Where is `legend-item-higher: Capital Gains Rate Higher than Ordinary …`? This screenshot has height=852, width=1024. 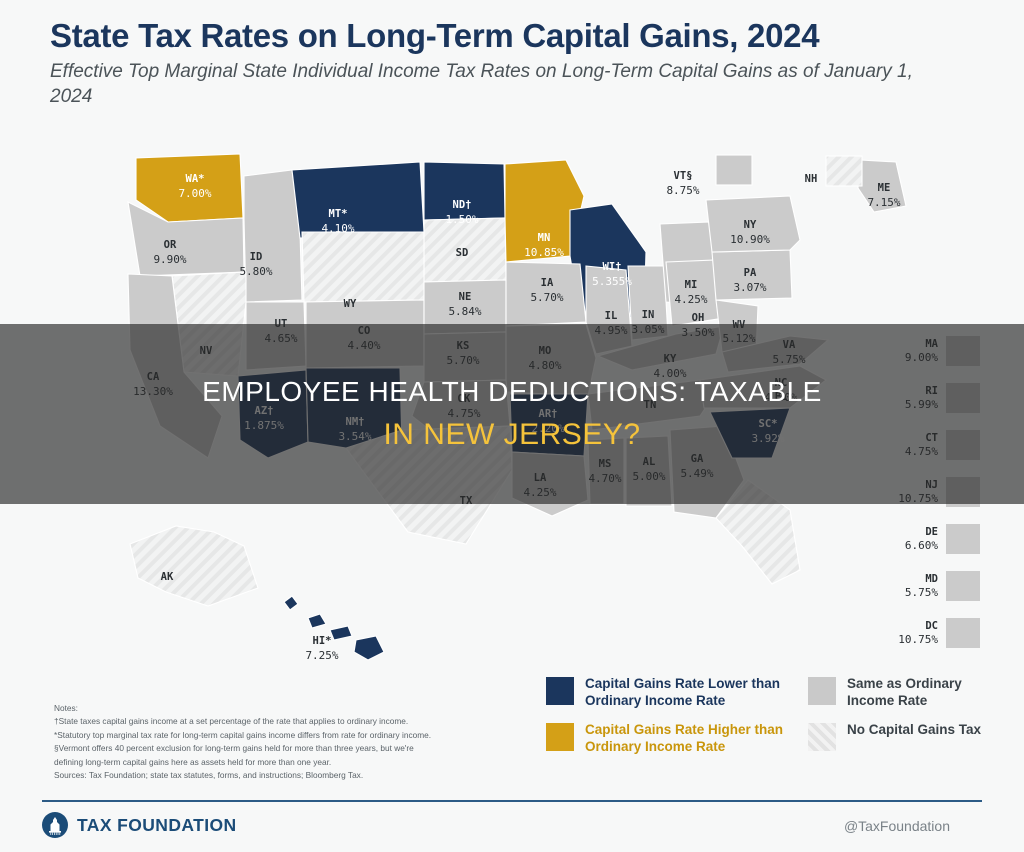
legend-item-higher: Capital Gains Rate Higher than Ordinary … is located at coordinates (673, 739).